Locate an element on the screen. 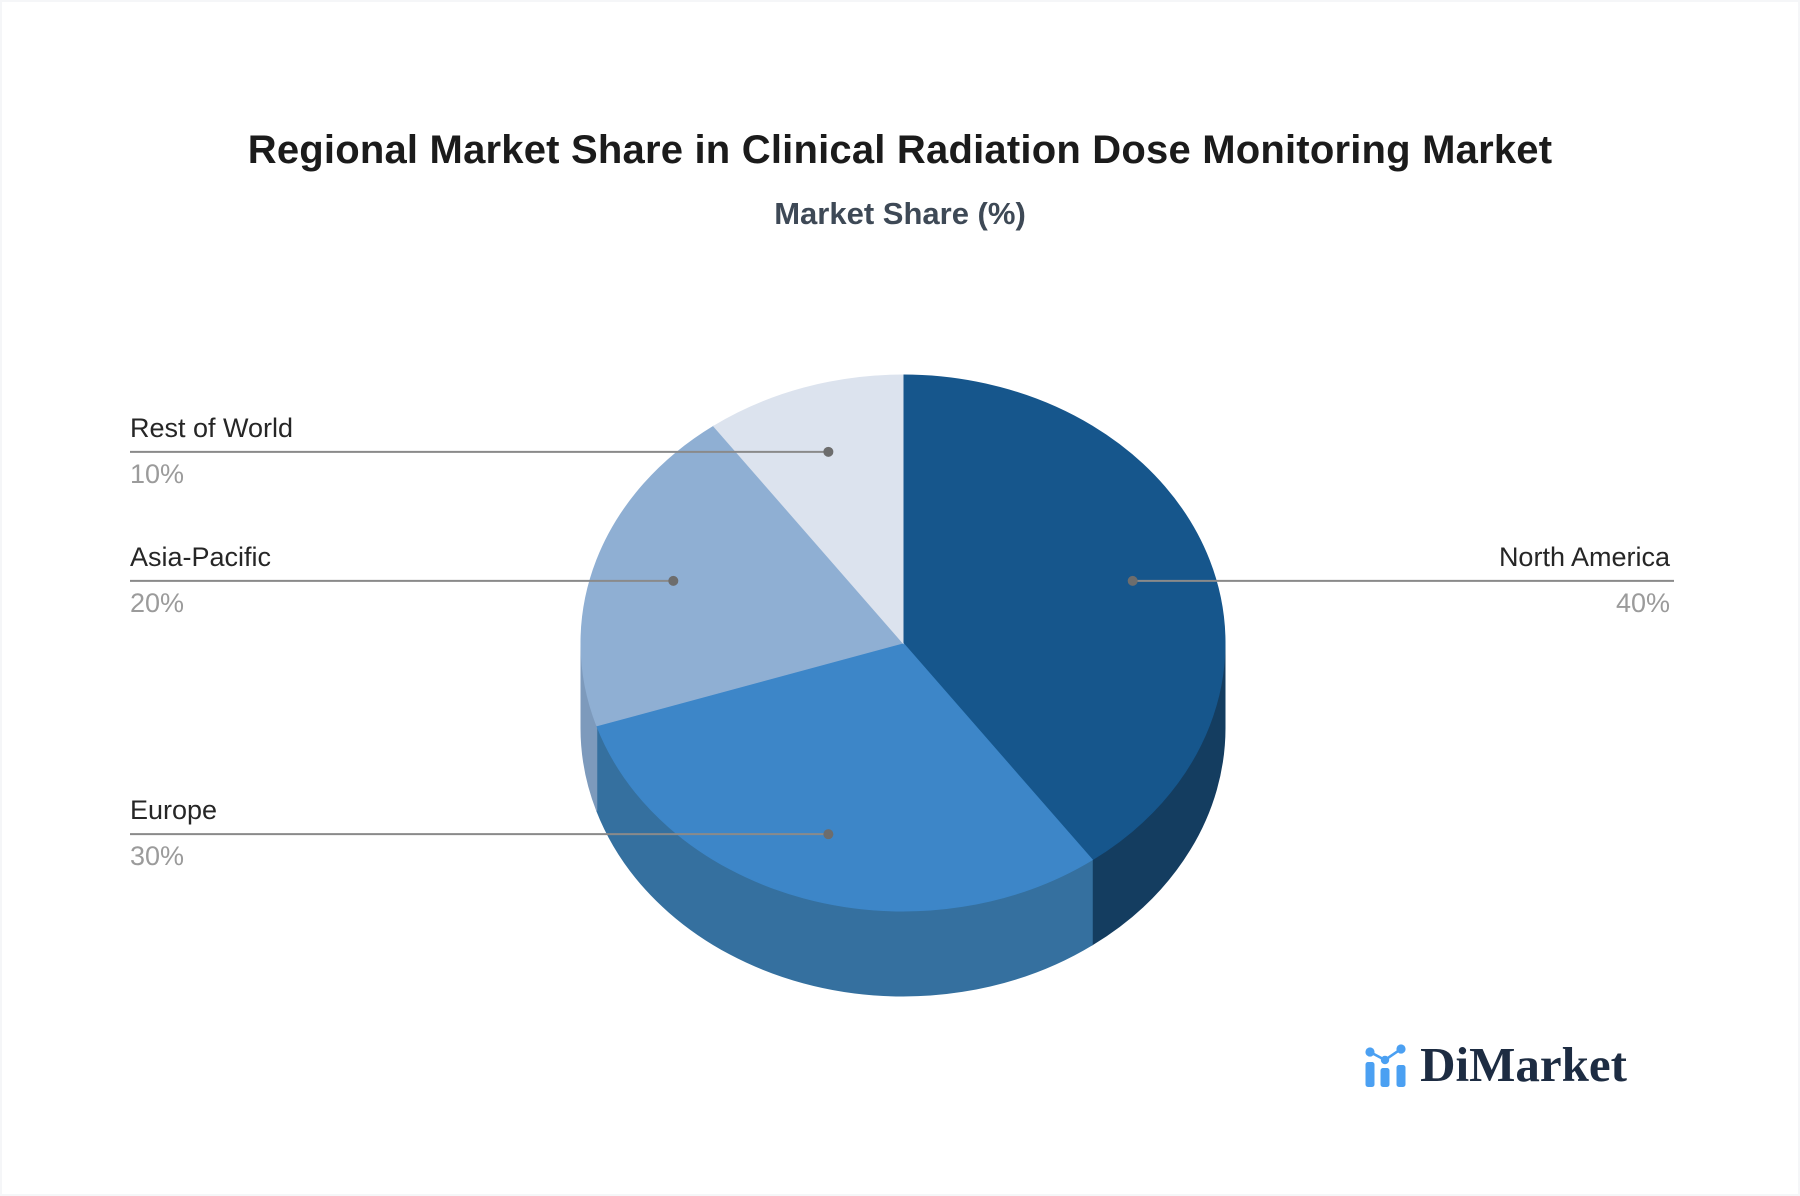 Image resolution: width=1800 pixels, height=1196 pixels. pie-label-north-america: North America 40% is located at coordinates (1584, 580).